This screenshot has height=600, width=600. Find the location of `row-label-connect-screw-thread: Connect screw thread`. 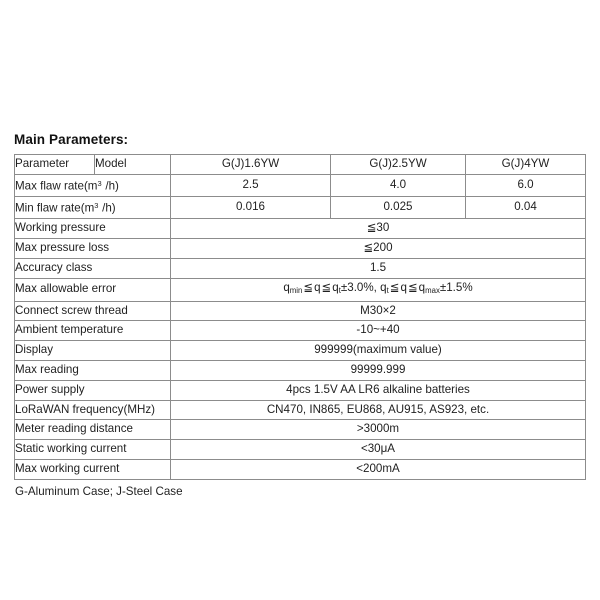

row-label-connect-screw-thread: Connect screw thread is located at coordinates (92, 311).